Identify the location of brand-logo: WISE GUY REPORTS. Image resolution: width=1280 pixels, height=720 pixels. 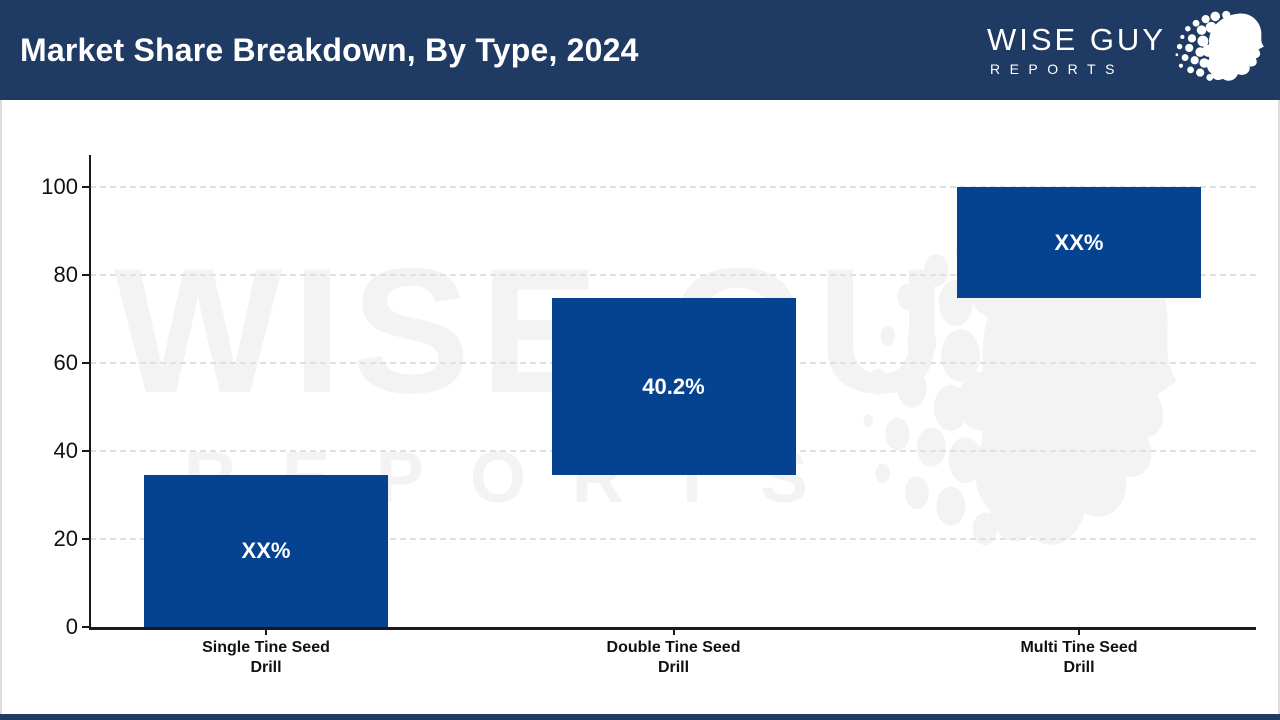
(1126, 50).